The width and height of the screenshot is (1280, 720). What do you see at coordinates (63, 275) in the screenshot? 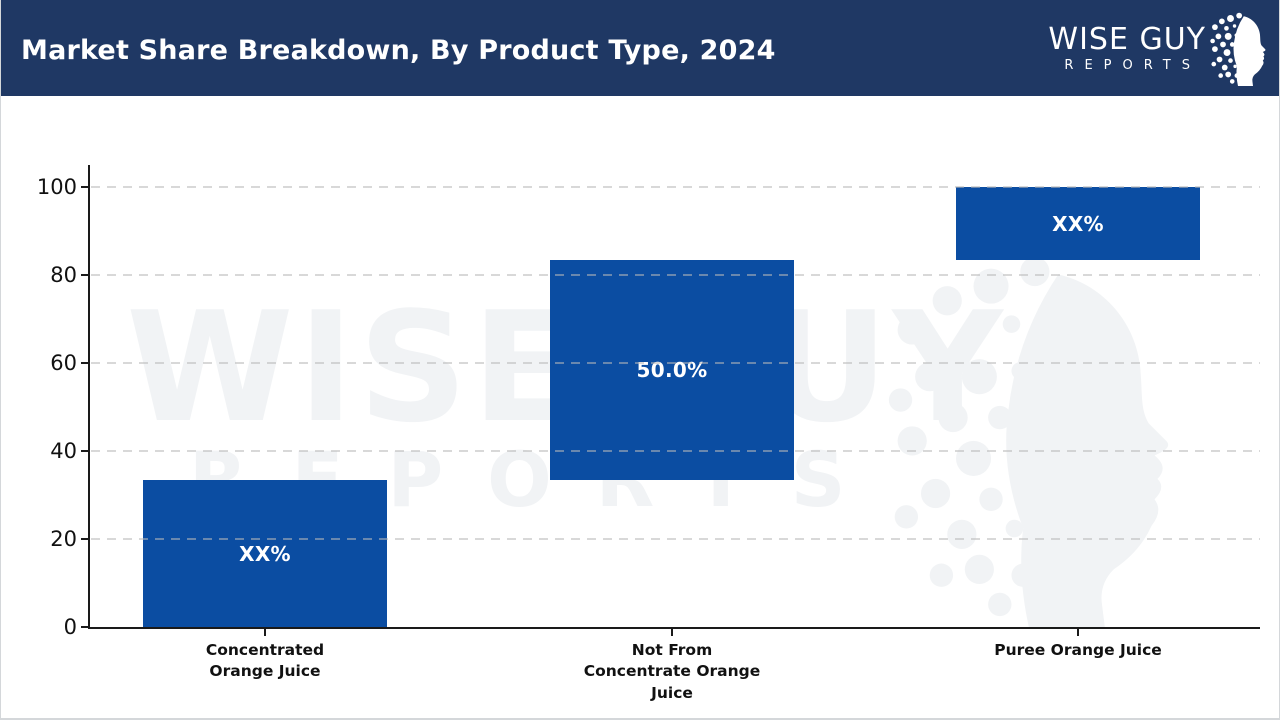
I see `y-tick-label: 80` at bounding box center [63, 275].